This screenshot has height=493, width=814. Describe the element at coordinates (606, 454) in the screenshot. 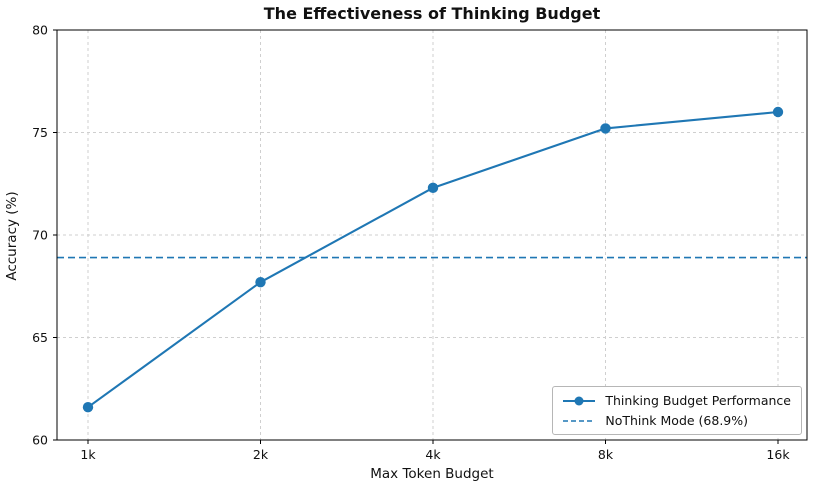

I see `svg-text: 8k` at that location.